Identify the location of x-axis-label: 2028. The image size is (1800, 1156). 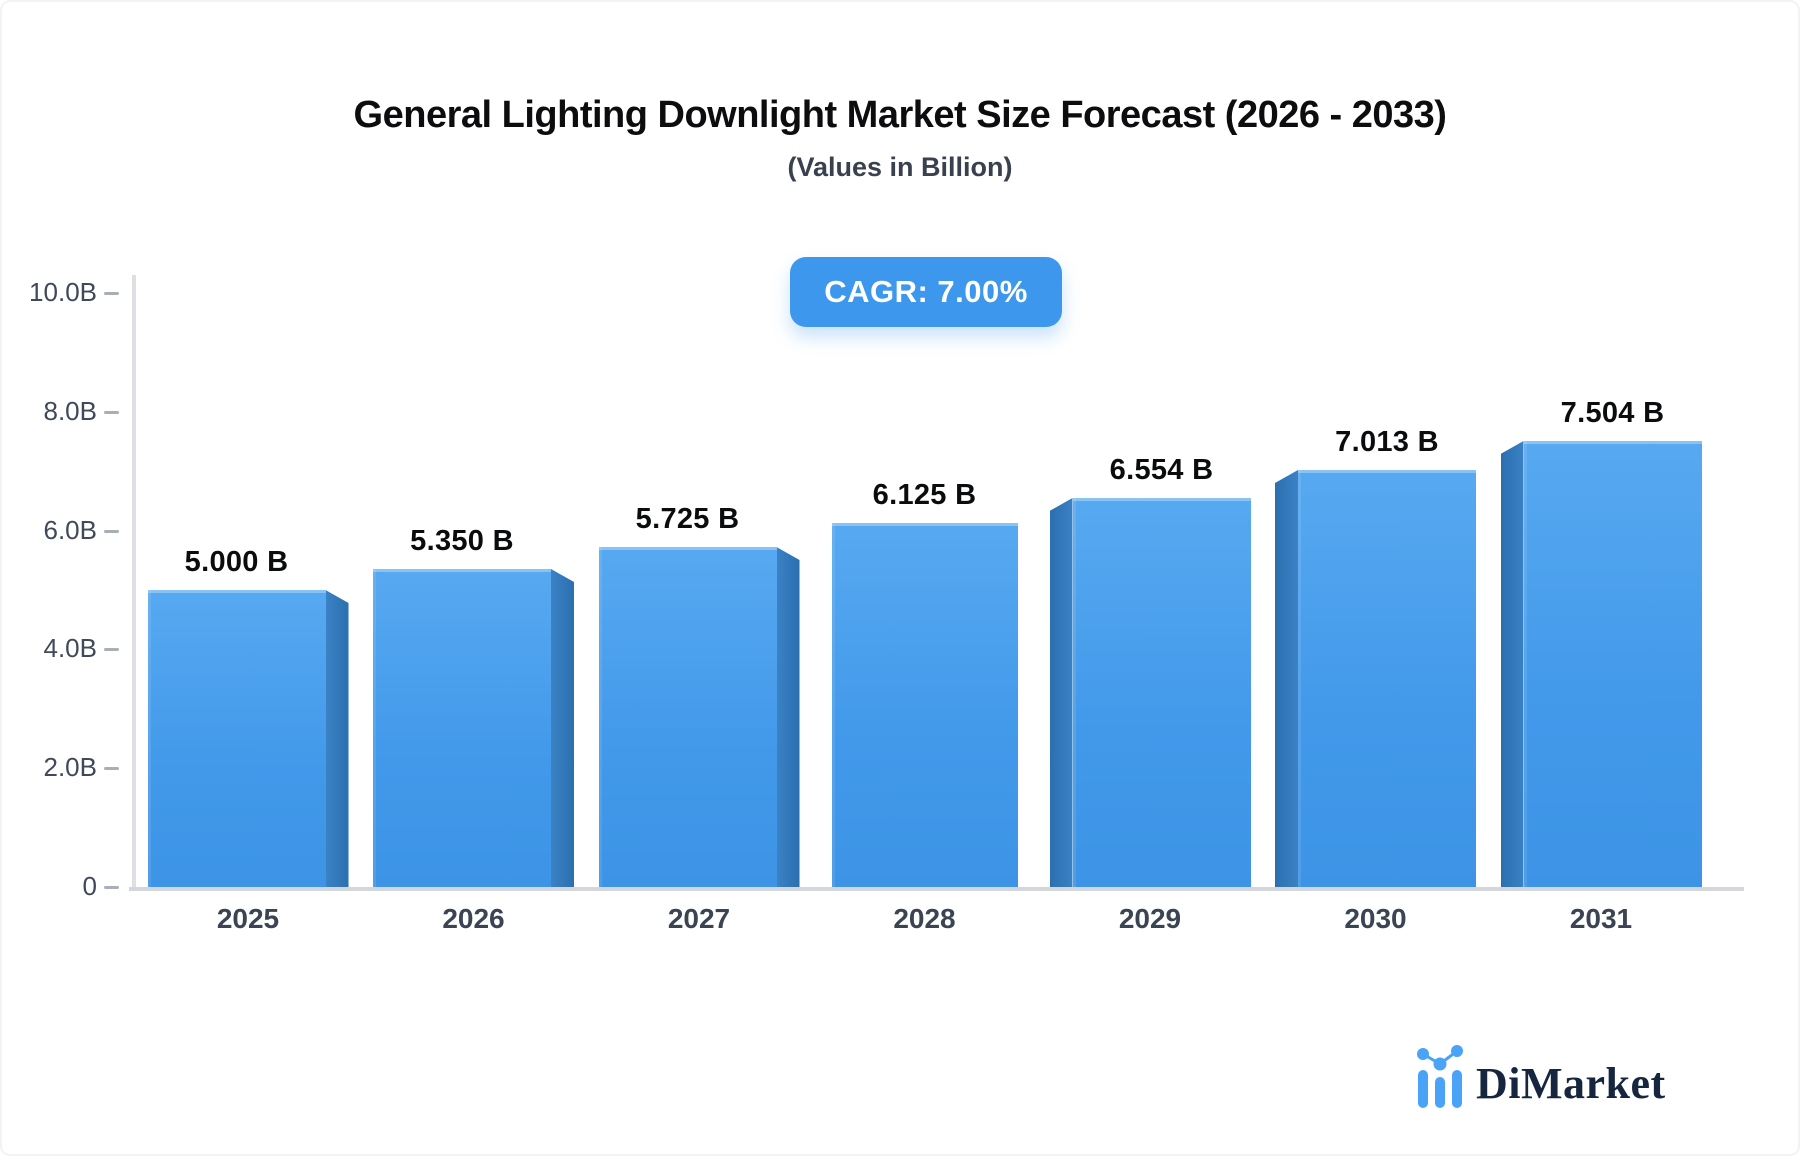
(924, 918).